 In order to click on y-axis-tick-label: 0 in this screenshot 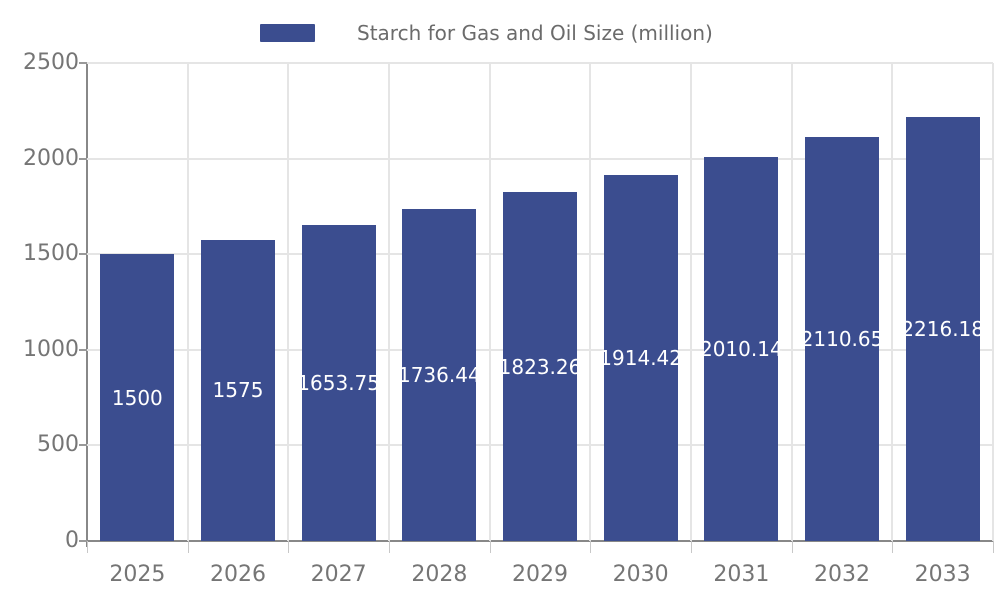, I will do `click(72, 540)`.